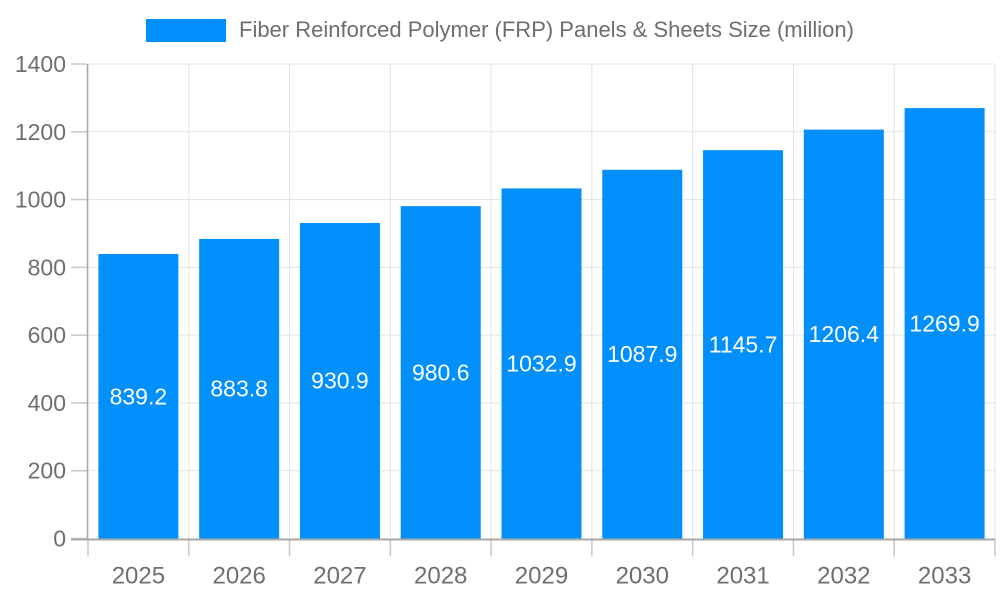  I want to click on y-axis-labels: 0 200 400 600 800 1000 1200 1400, so click(40, 301).